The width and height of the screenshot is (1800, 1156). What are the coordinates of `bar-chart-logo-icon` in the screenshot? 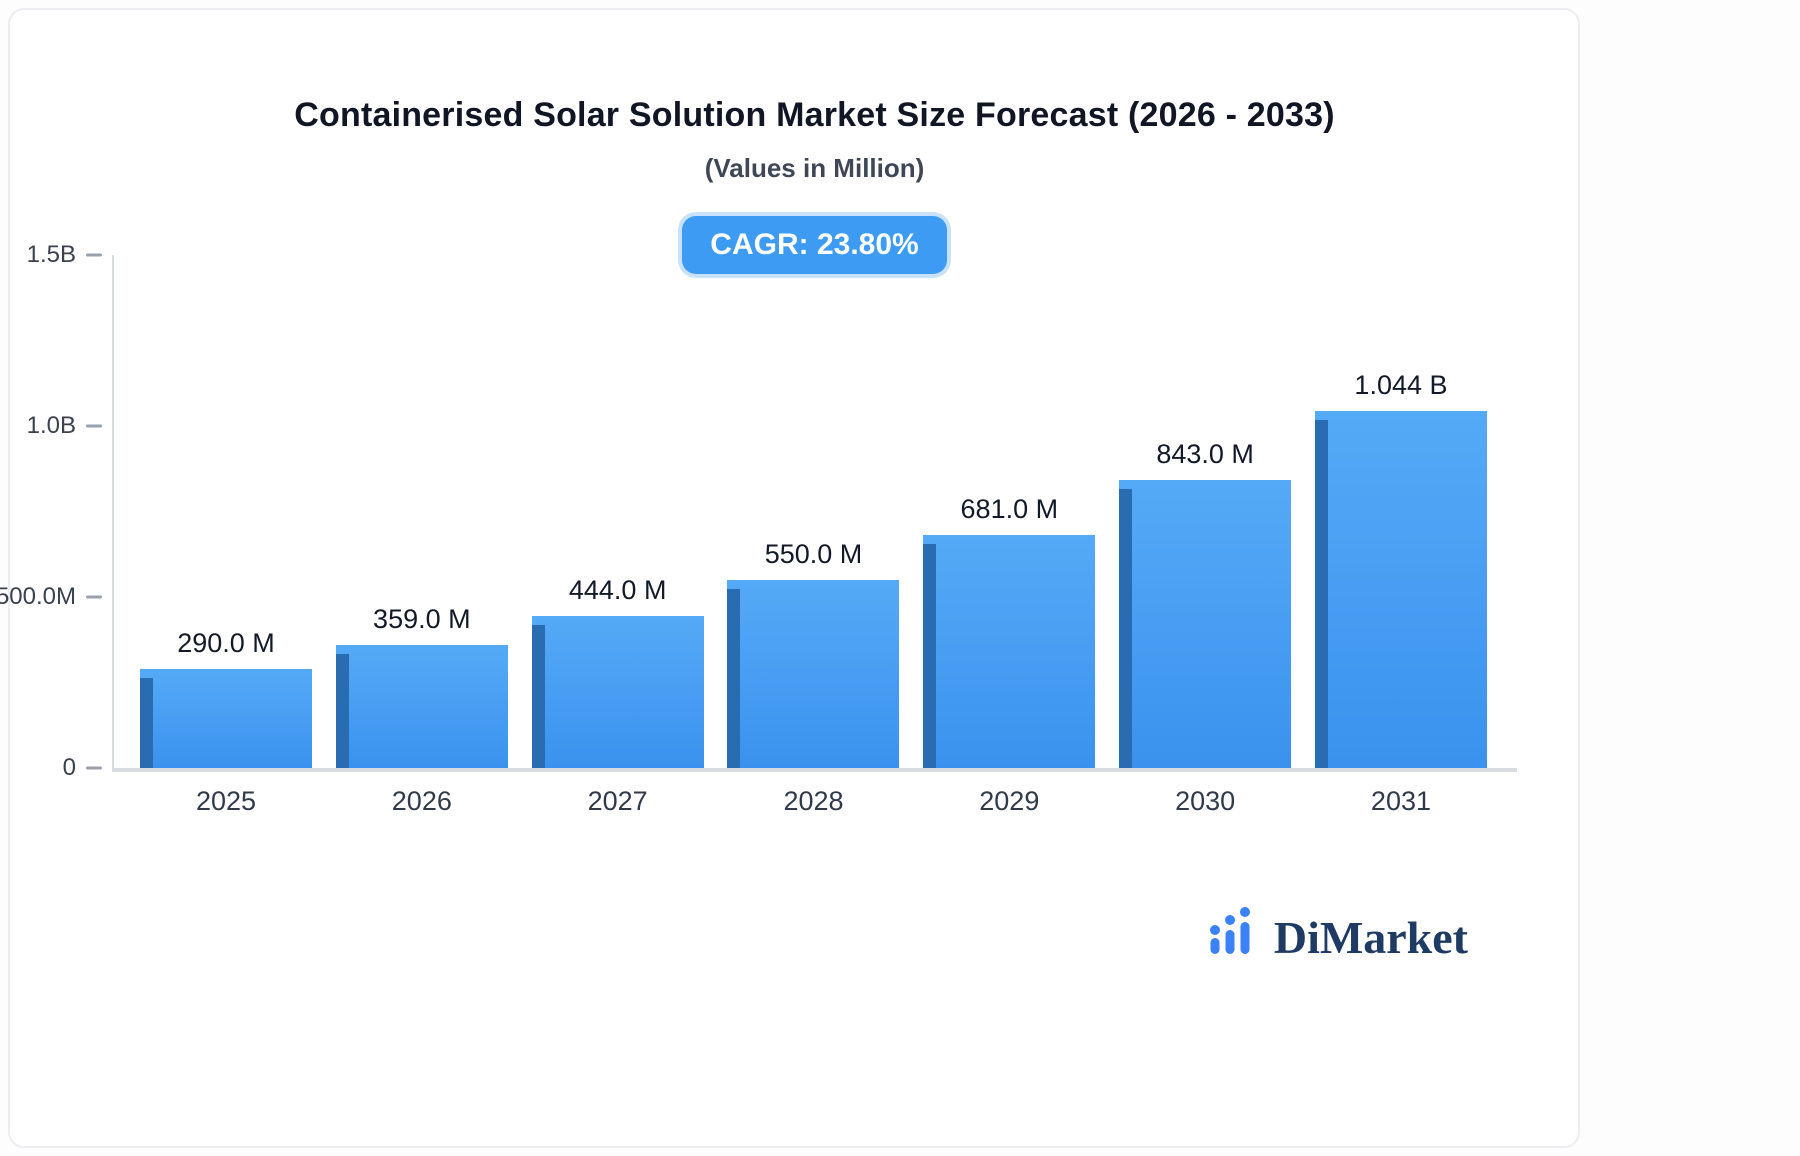 It's located at (1235, 933).